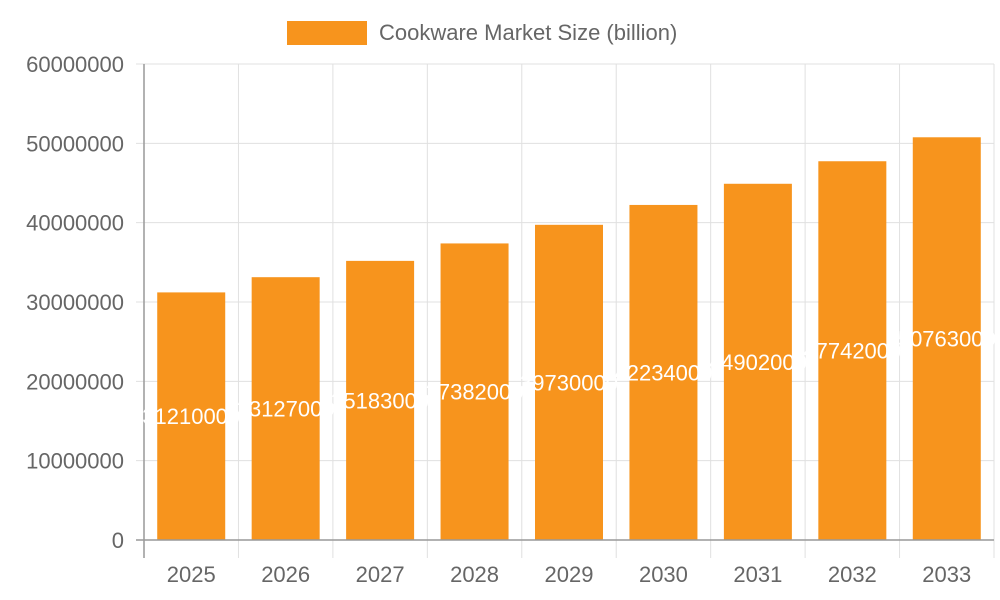  I want to click on x-tick-label: 2033, so click(946, 574).